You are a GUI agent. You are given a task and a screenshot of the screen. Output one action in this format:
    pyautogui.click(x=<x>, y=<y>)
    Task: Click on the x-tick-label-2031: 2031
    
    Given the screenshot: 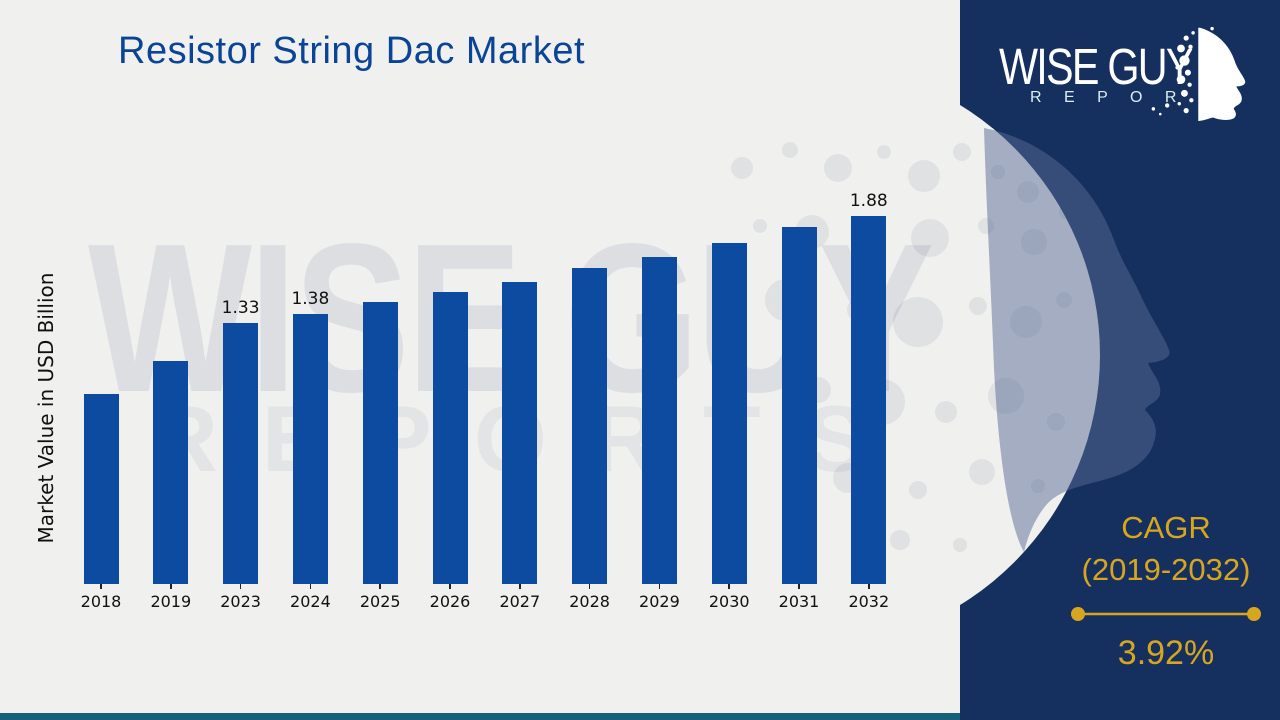 What is the action you would take?
    pyautogui.click(x=799, y=601)
    